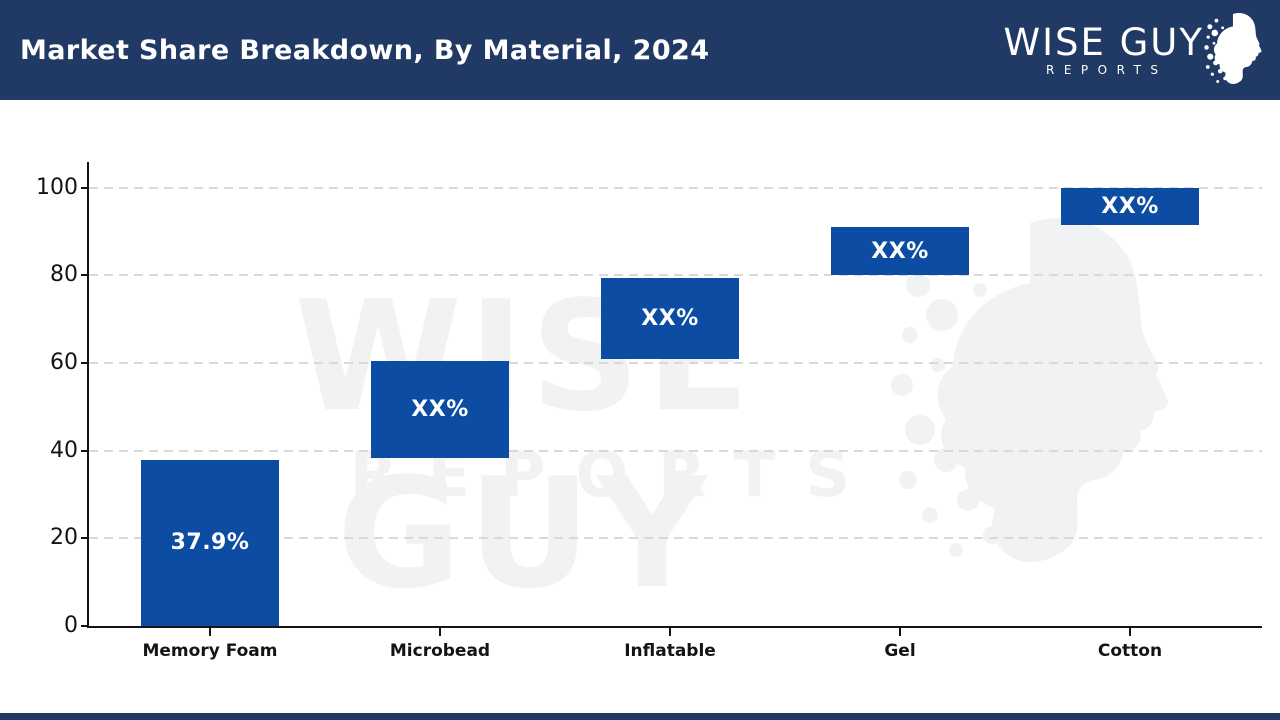 The width and height of the screenshot is (1280, 720). Describe the element at coordinates (1107, 70) in the screenshot. I see `brand-subname: REPORTS` at that location.